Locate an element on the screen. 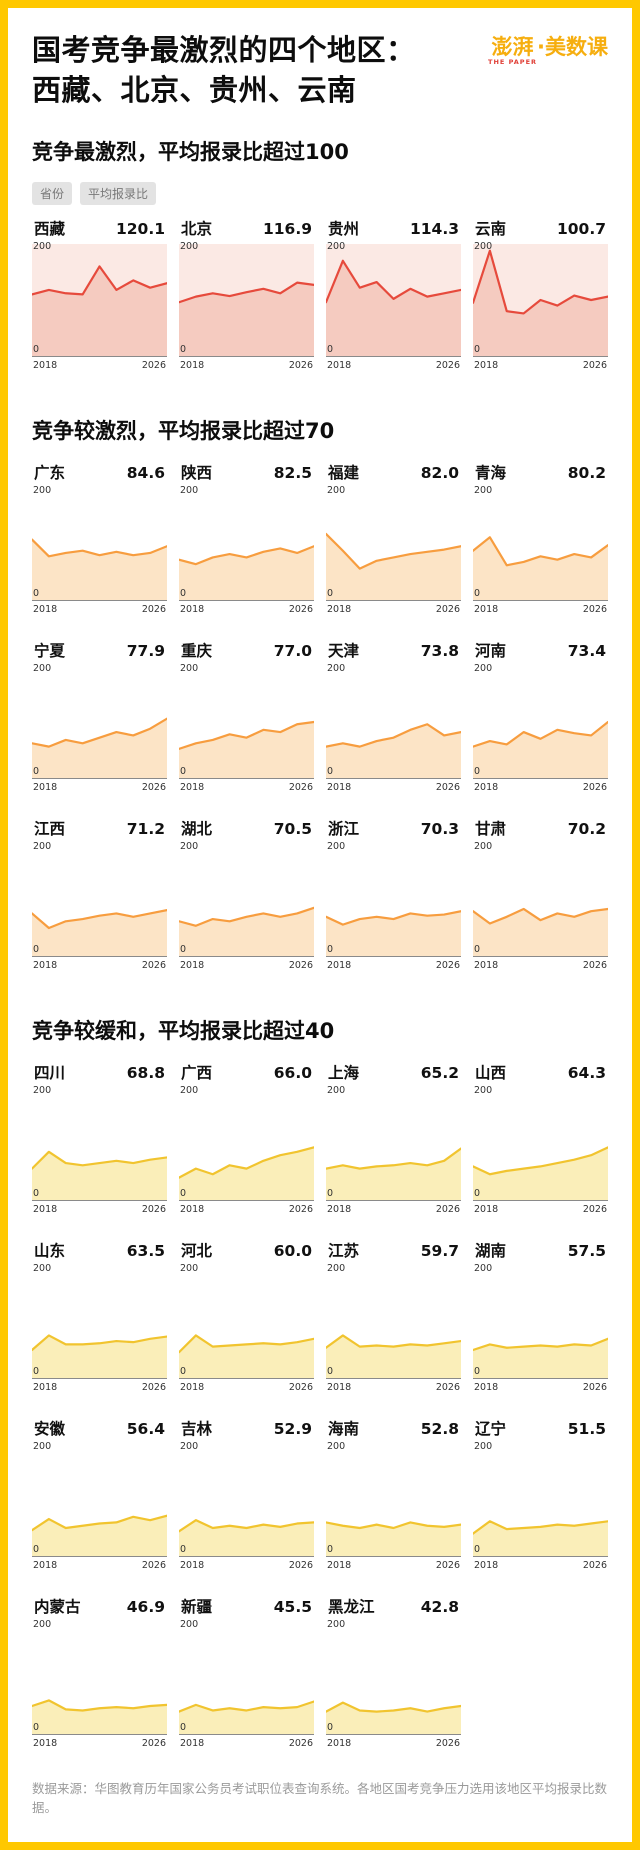 This screenshot has width=640, height=1850. avg-ratio-value: 114.3 is located at coordinates (434, 229).